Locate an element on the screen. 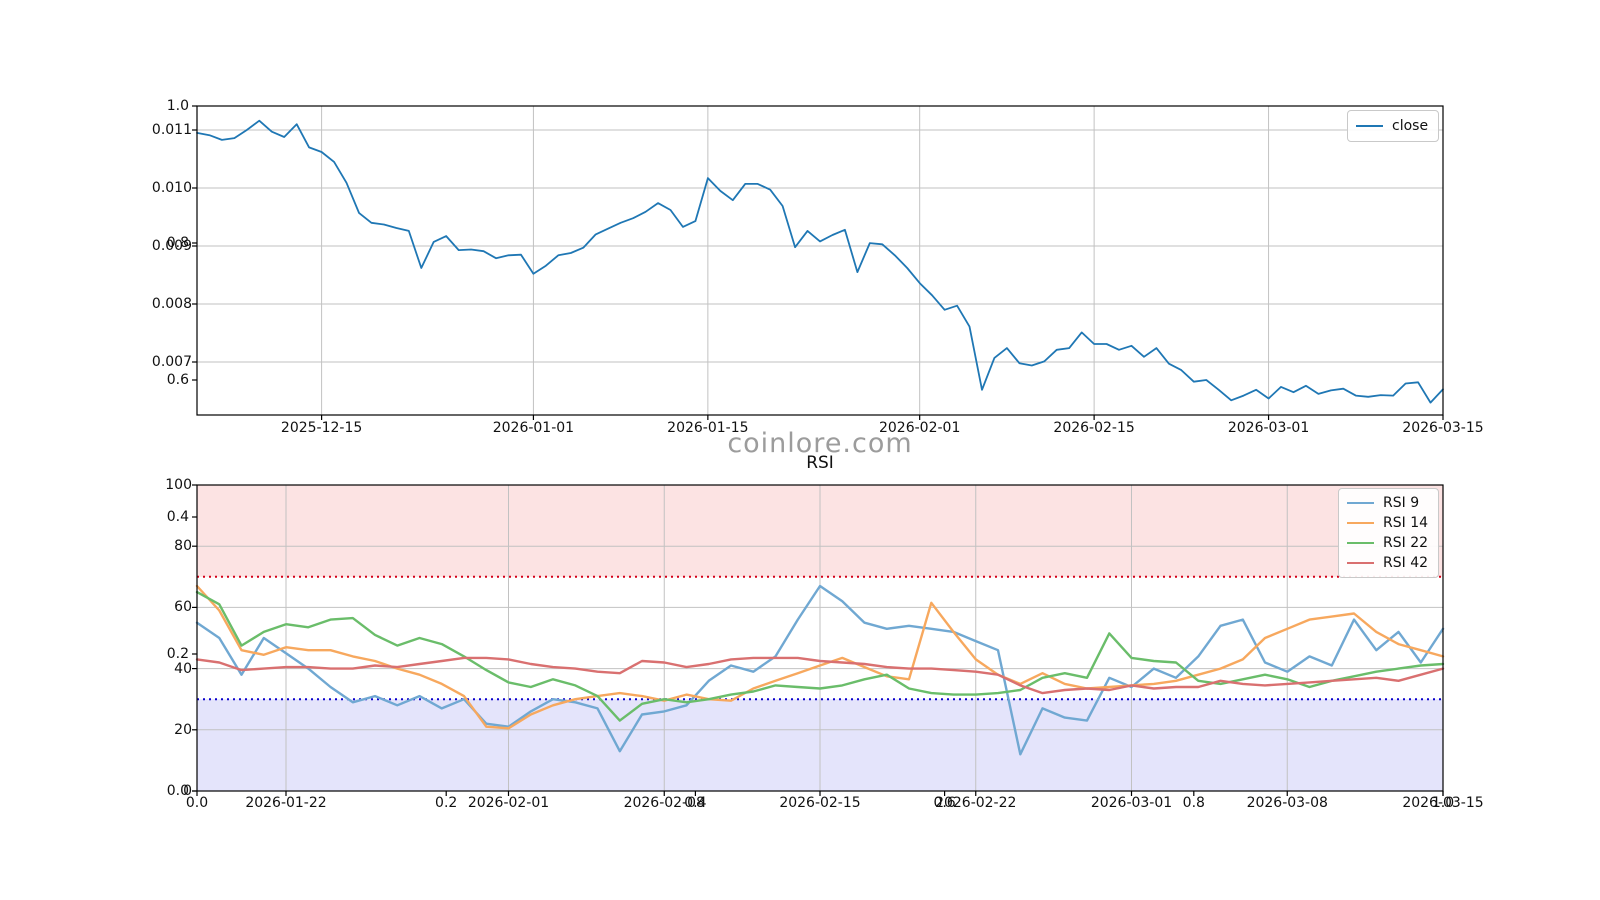  rsi-rsi-42-line is located at coordinates (820, 675).